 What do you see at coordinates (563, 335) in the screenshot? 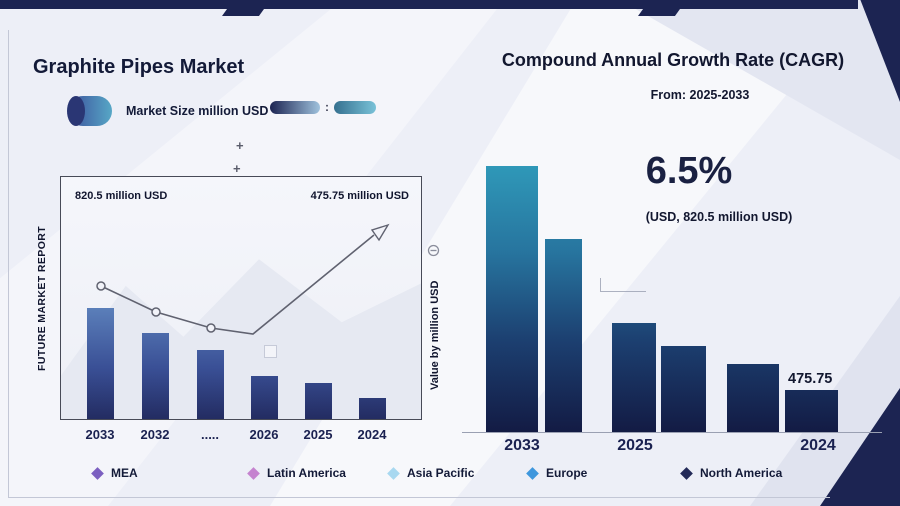
I see `cagr-bar-2033-secondary` at bounding box center [563, 335].